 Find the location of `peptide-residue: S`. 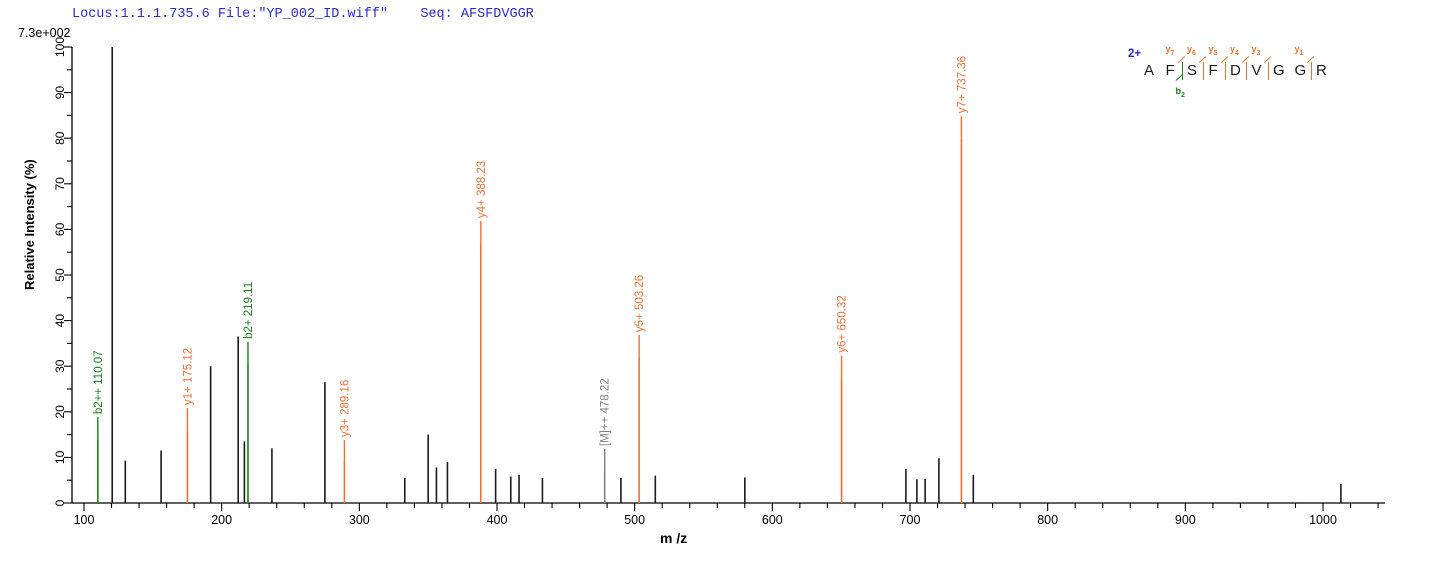

peptide-residue: S is located at coordinates (1192, 70).